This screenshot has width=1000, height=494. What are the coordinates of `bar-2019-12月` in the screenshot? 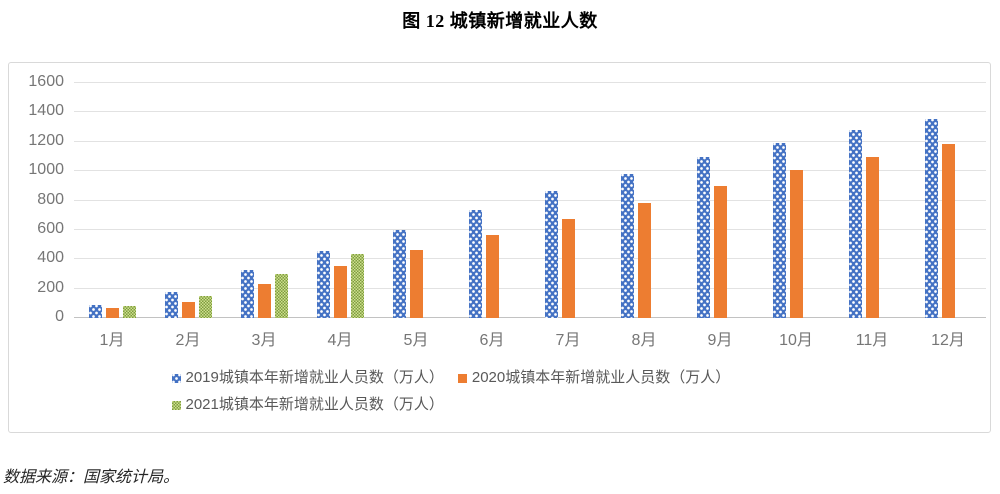 It's located at (931, 218).